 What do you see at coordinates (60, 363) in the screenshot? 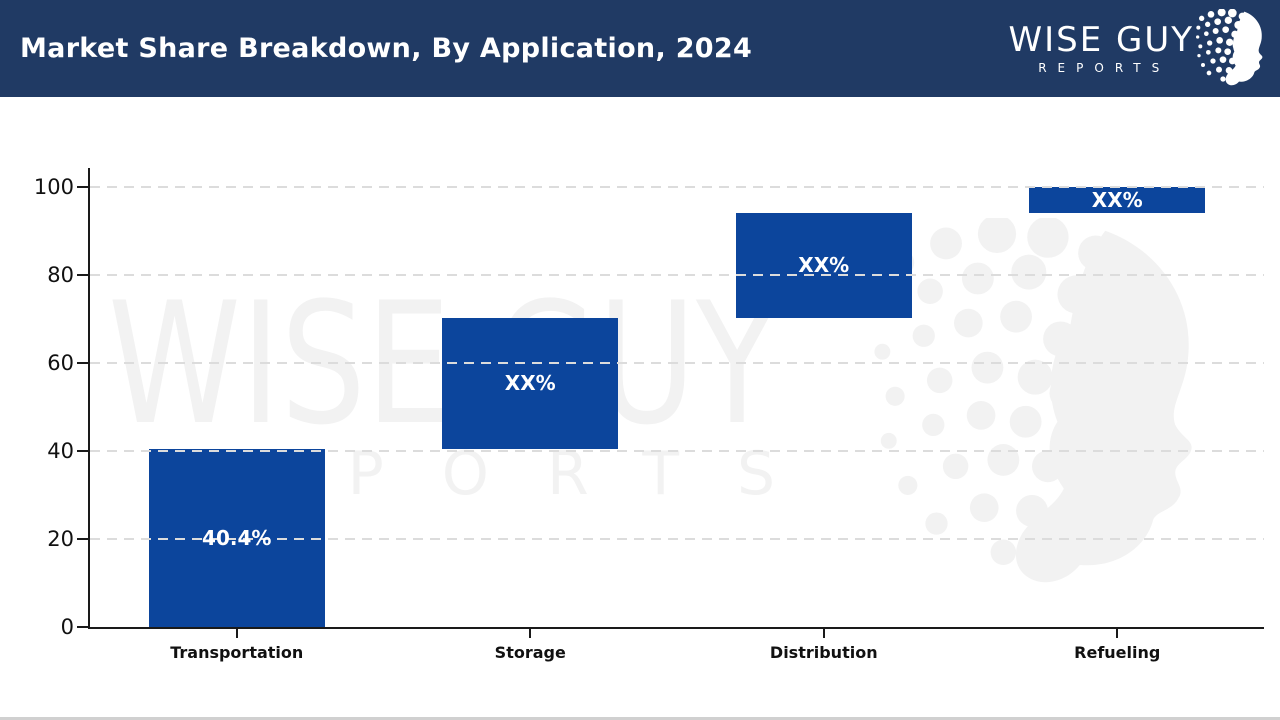
I see `y-tick-label-60: 60` at bounding box center [60, 363].